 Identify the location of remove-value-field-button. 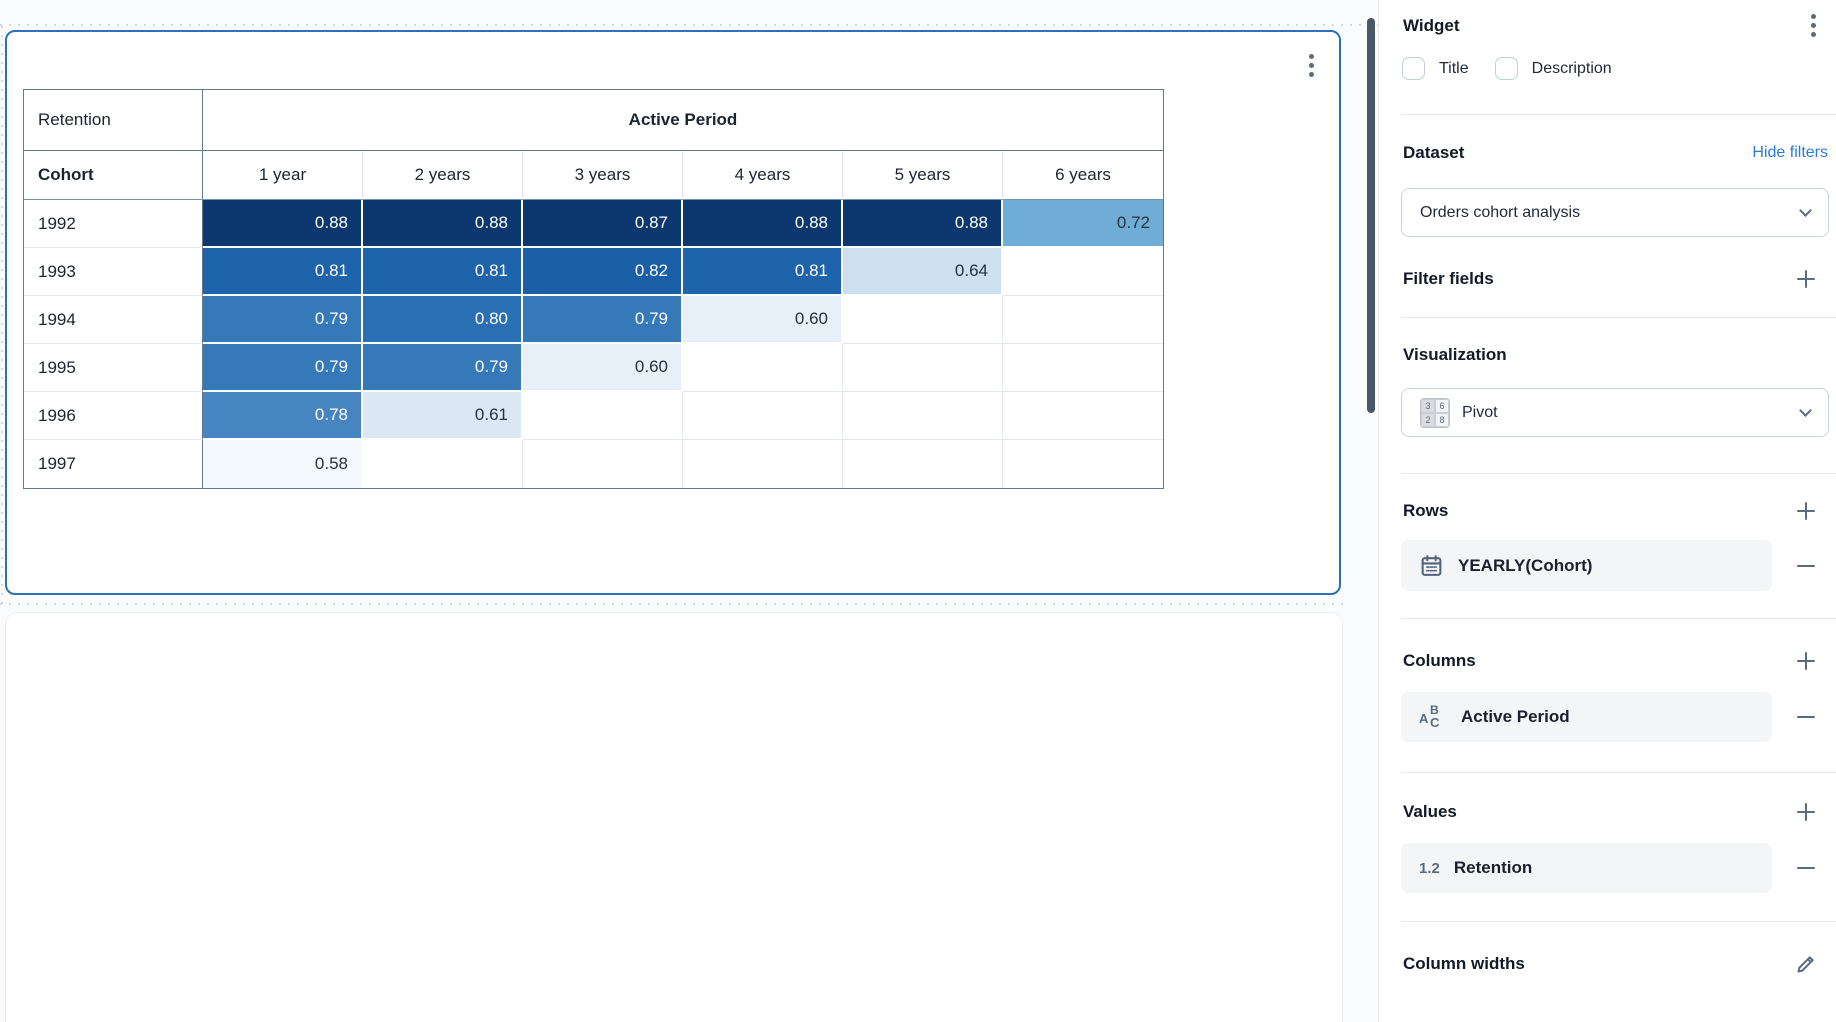
(1806, 868).